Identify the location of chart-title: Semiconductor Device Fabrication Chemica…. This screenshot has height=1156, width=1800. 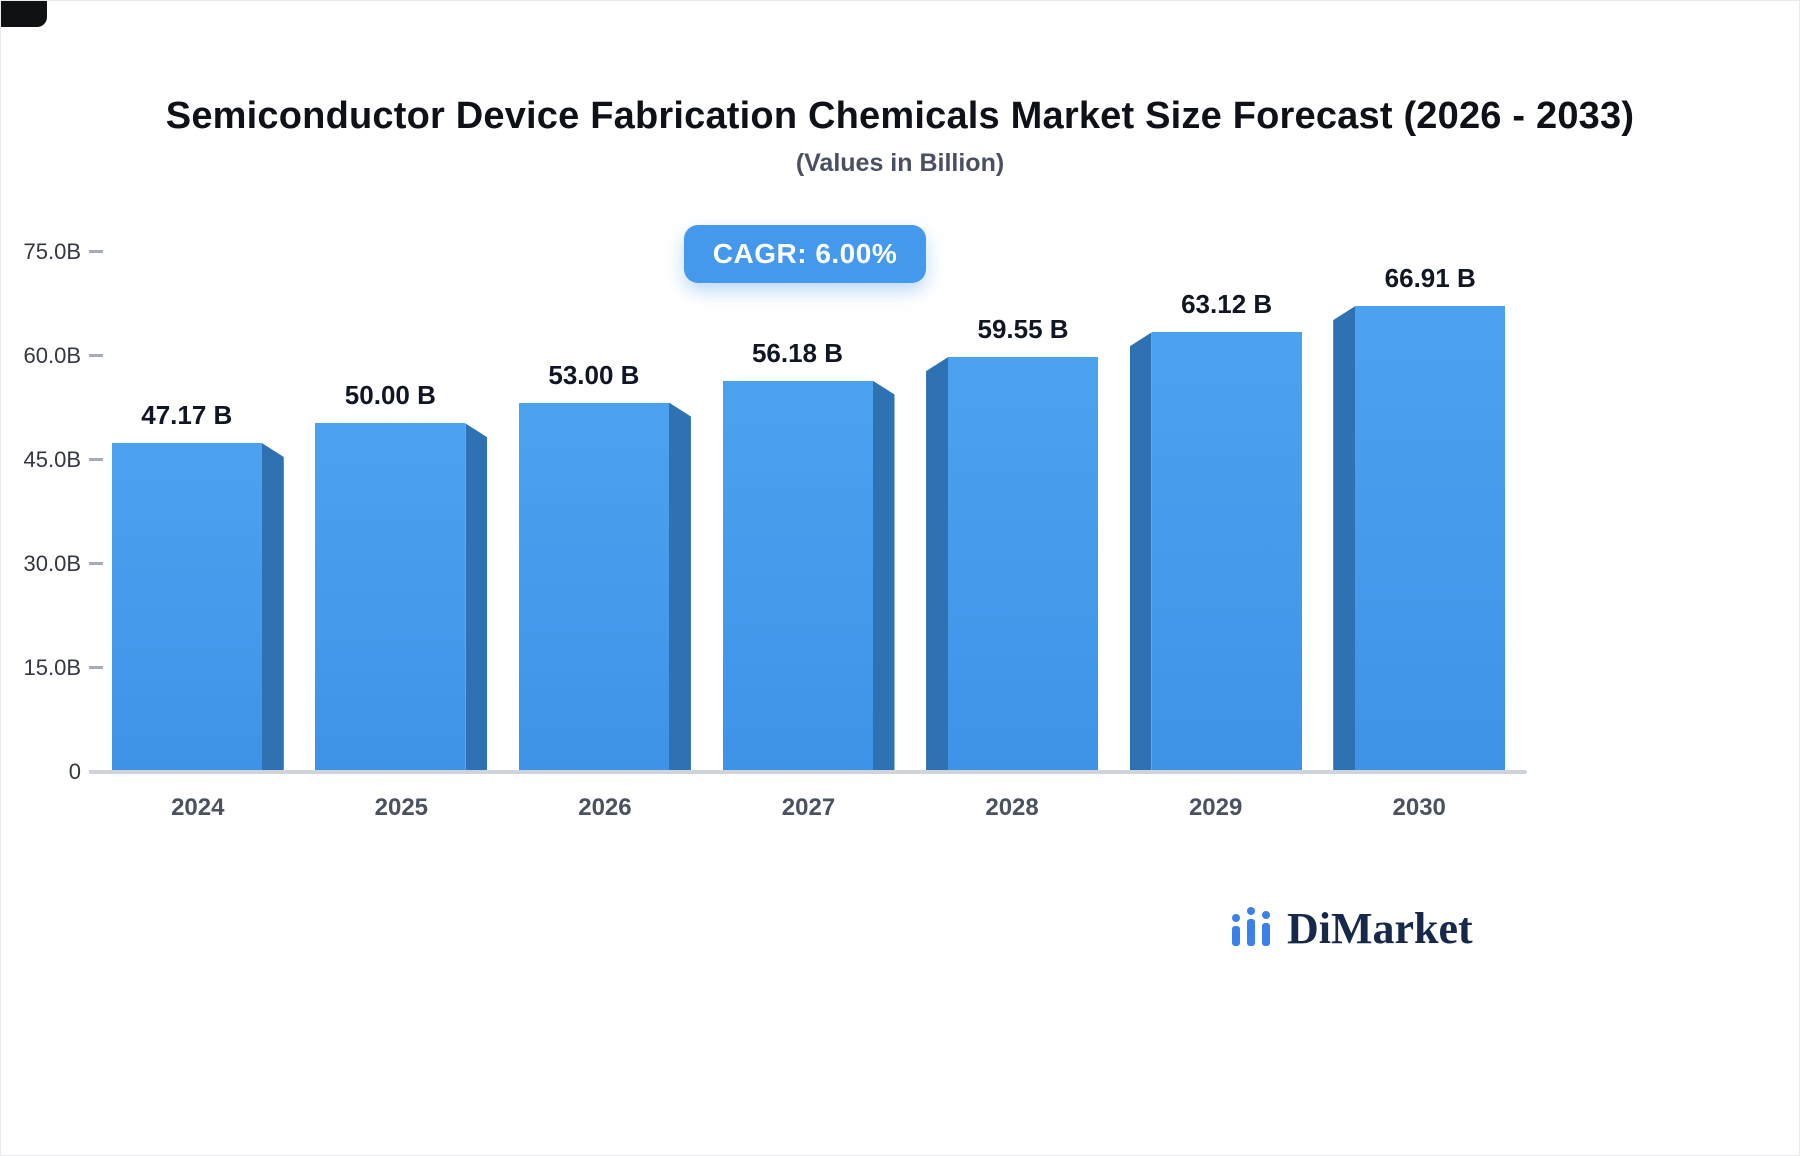
(900, 116).